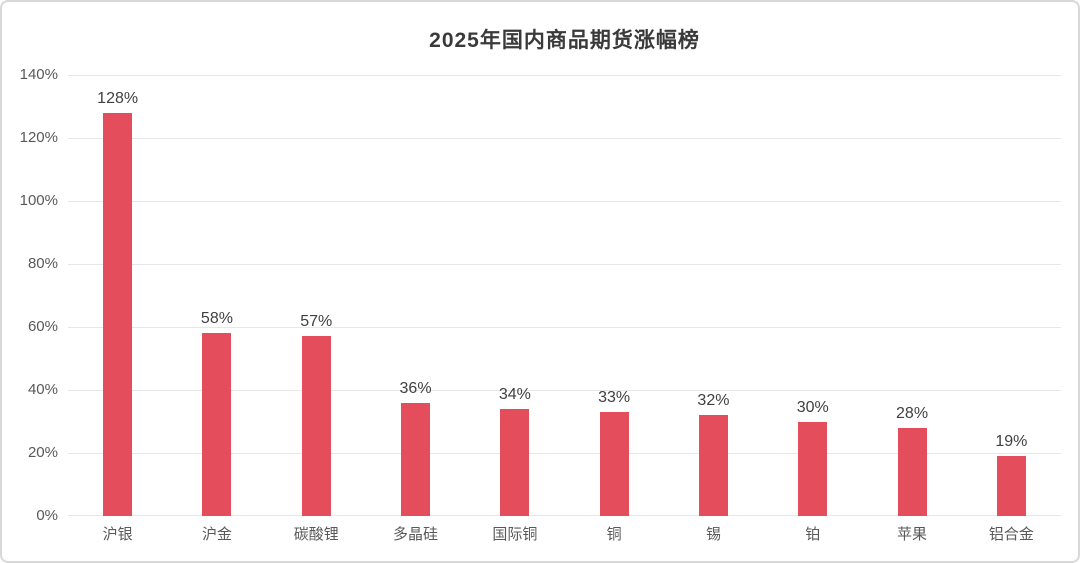 This screenshot has width=1080, height=563. Describe the element at coordinates (415, 388) in the screenshot. I see `bar-value-label: 36%` at that location.